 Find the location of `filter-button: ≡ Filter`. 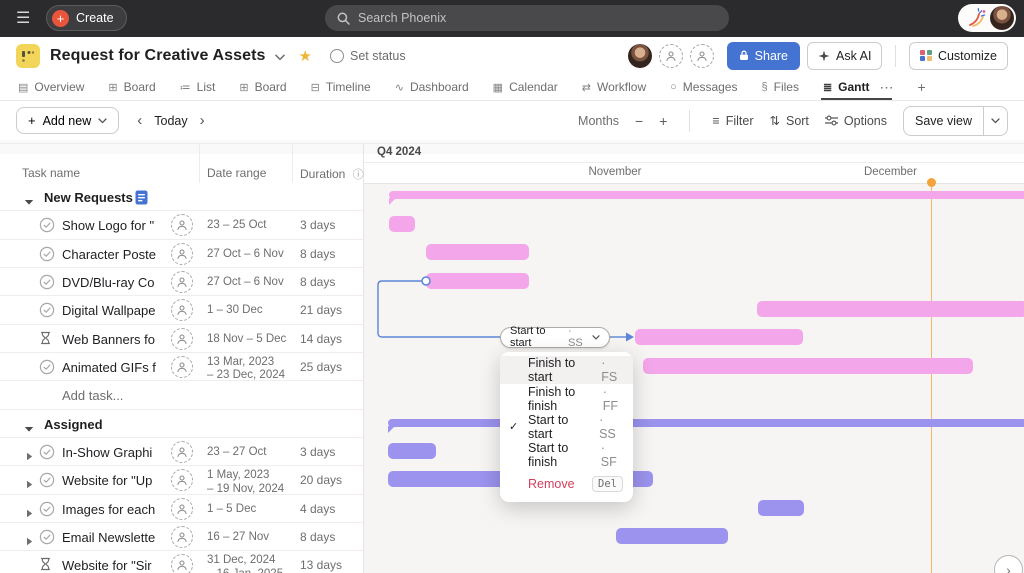

filter-button: ≡ Filter is located at coordinates (732, 121).